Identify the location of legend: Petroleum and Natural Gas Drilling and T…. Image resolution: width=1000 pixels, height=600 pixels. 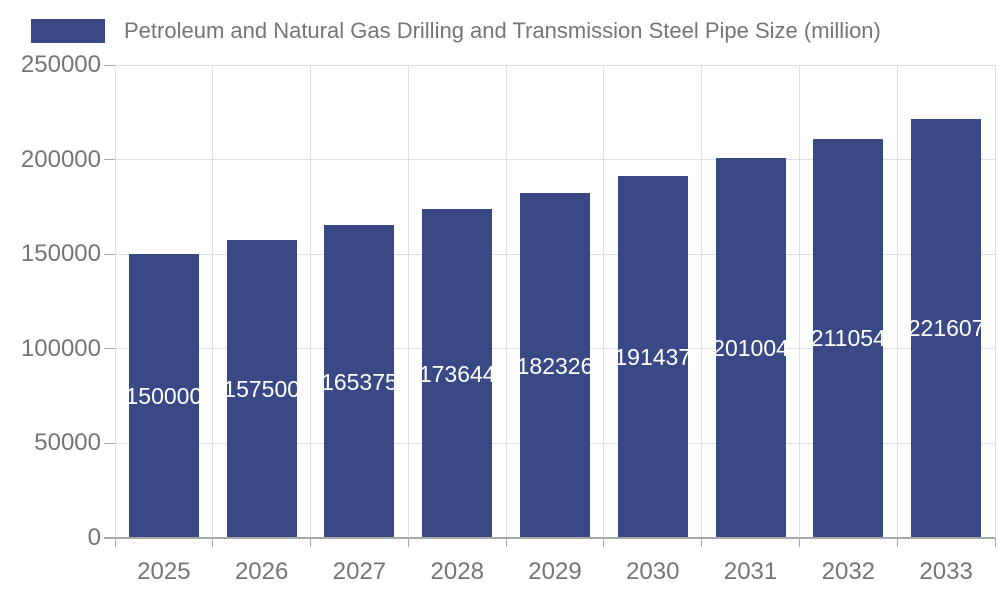
(456, 31).